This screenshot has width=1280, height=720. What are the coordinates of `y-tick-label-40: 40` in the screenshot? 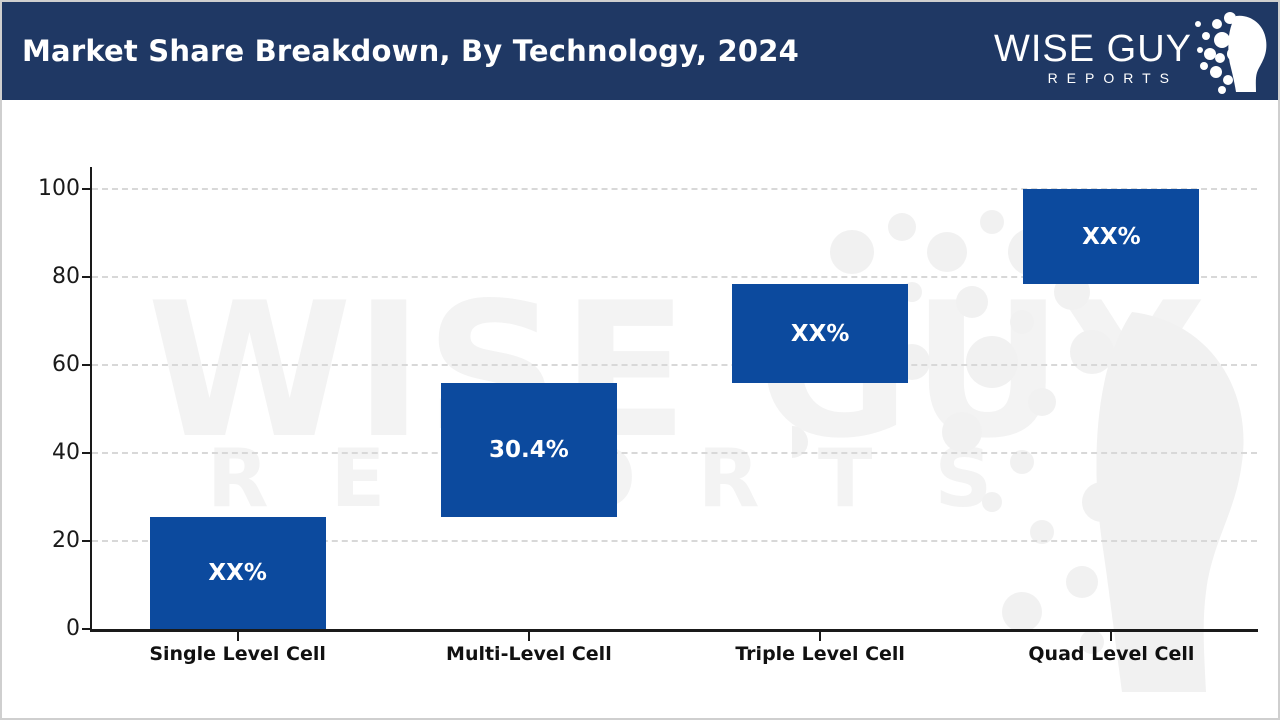 It's located at (66, 452).